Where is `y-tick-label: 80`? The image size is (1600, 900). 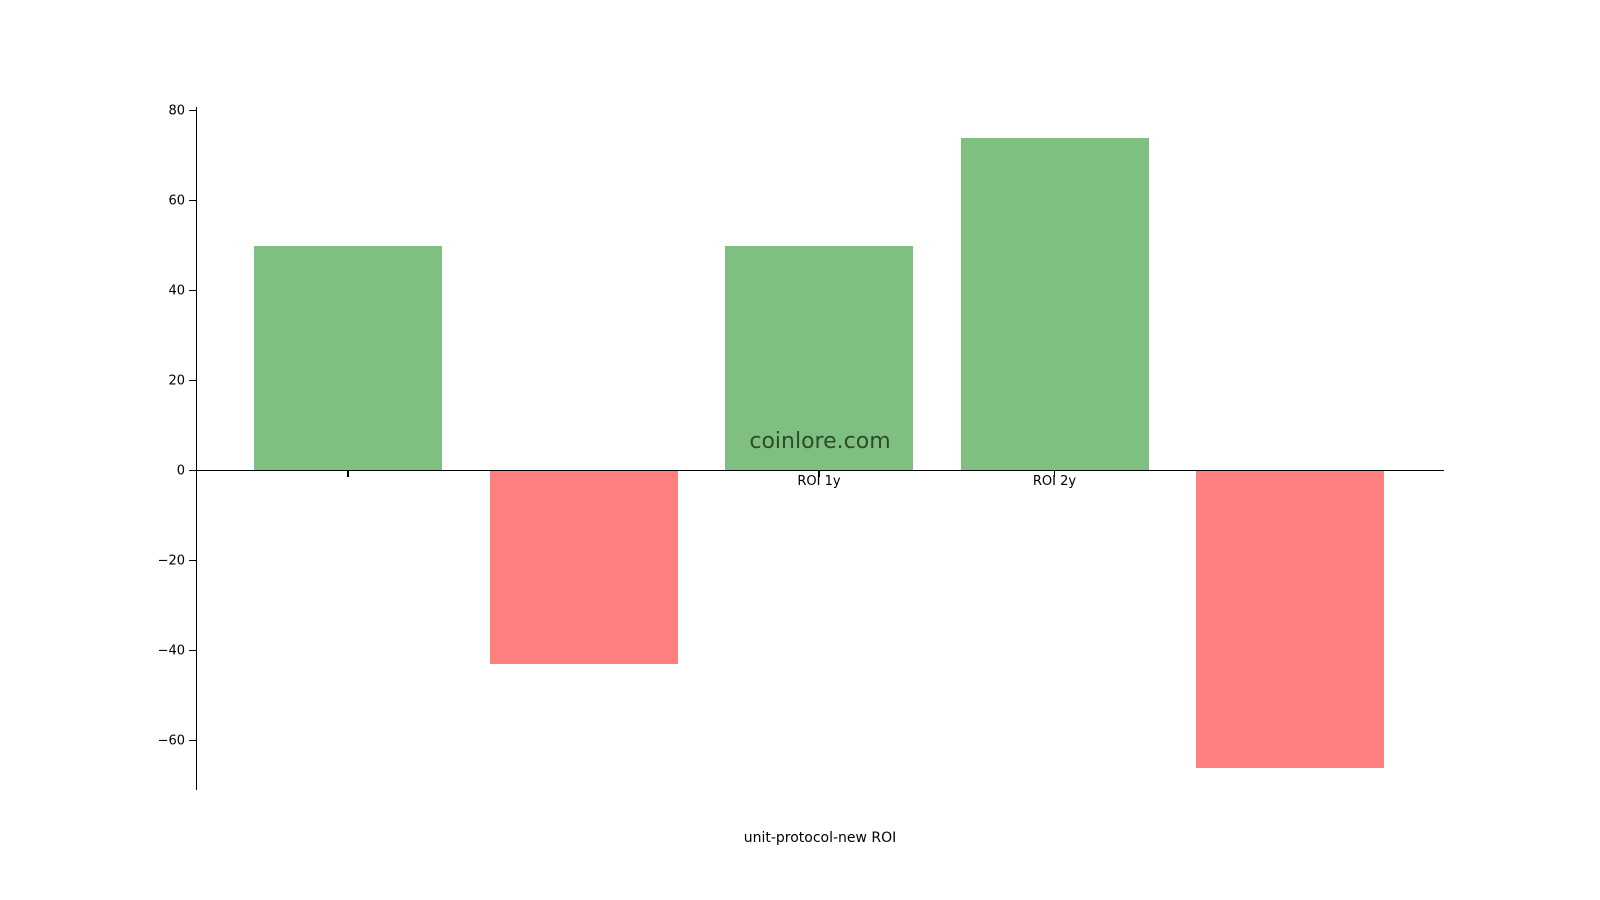
y-tick-label: 80 is located at coordinates (176, 111).